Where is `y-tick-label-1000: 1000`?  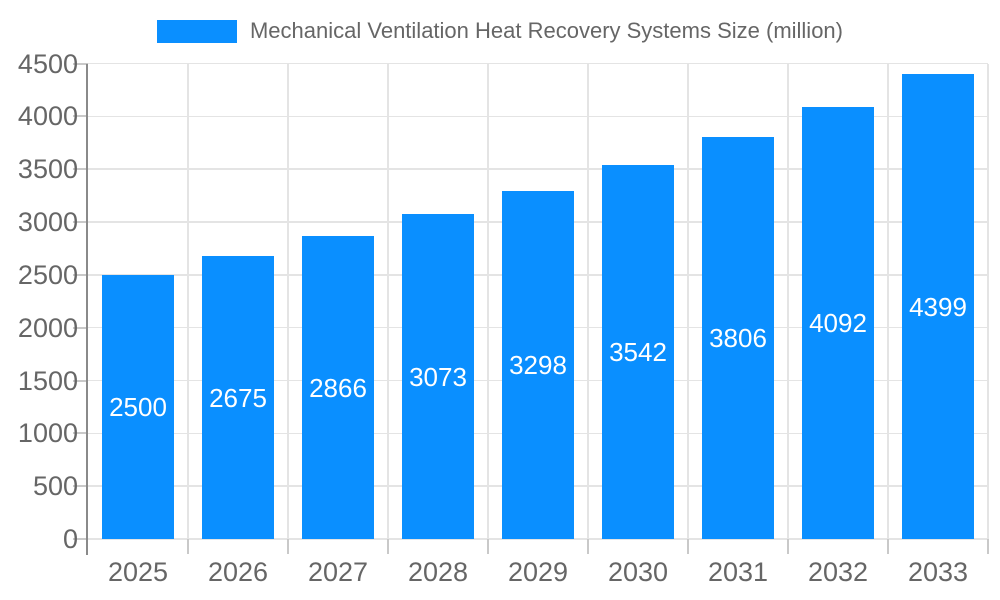 y-tick-label-1000: 1000 is located at coordinates (47, 433).